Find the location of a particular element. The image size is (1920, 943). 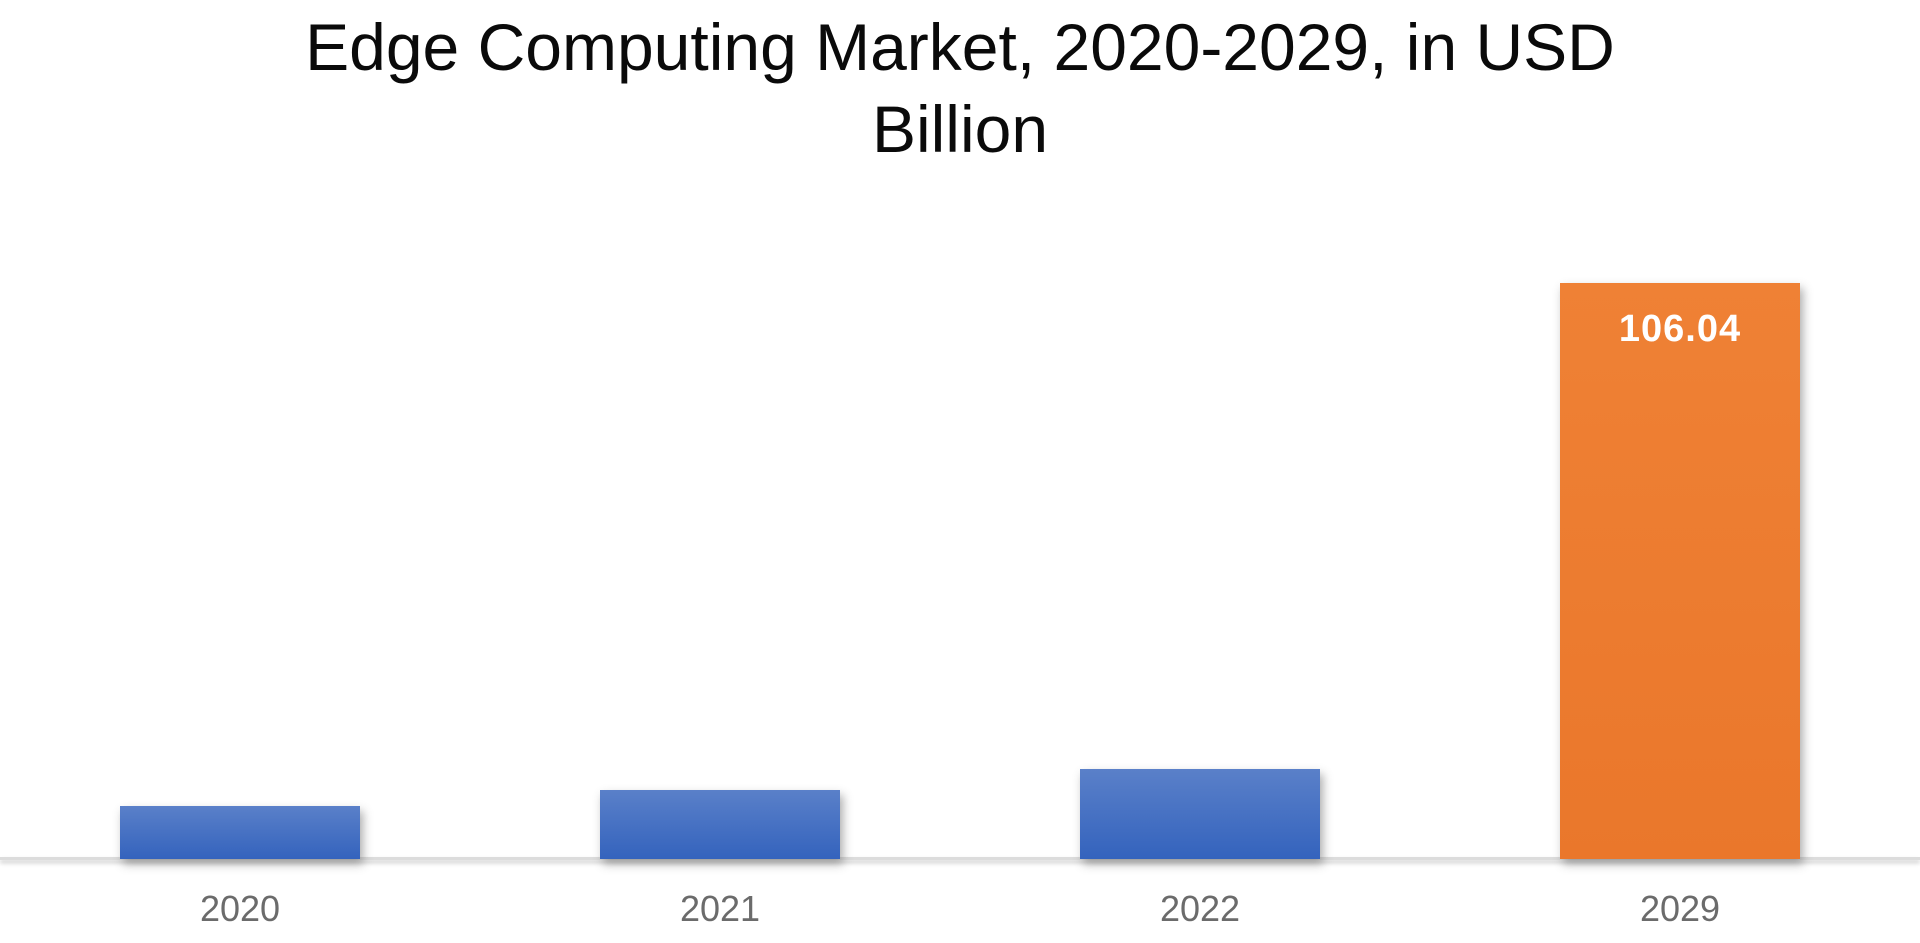

x-axis-tick-labels: 2020 2021 2022 2029 is located at coordinates (960, 909).